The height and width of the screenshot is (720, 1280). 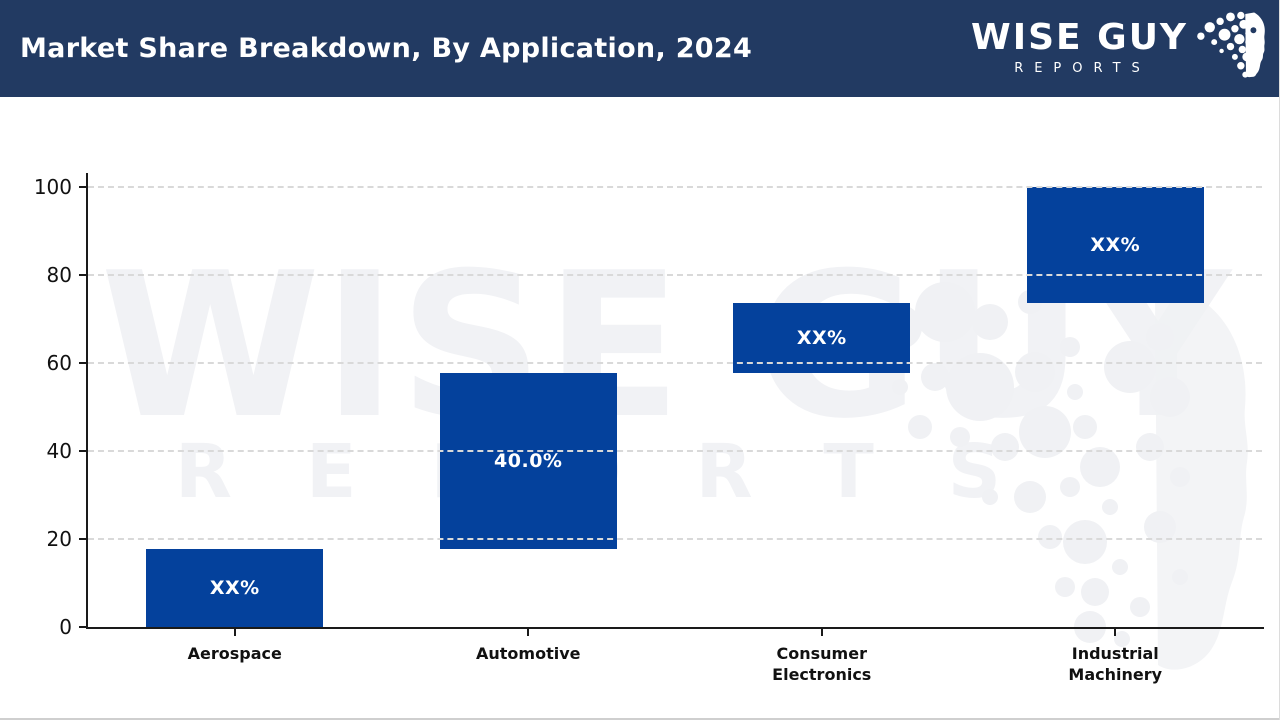 I want to click on y-tick-label-80: 80, so click(x=59, y=275).